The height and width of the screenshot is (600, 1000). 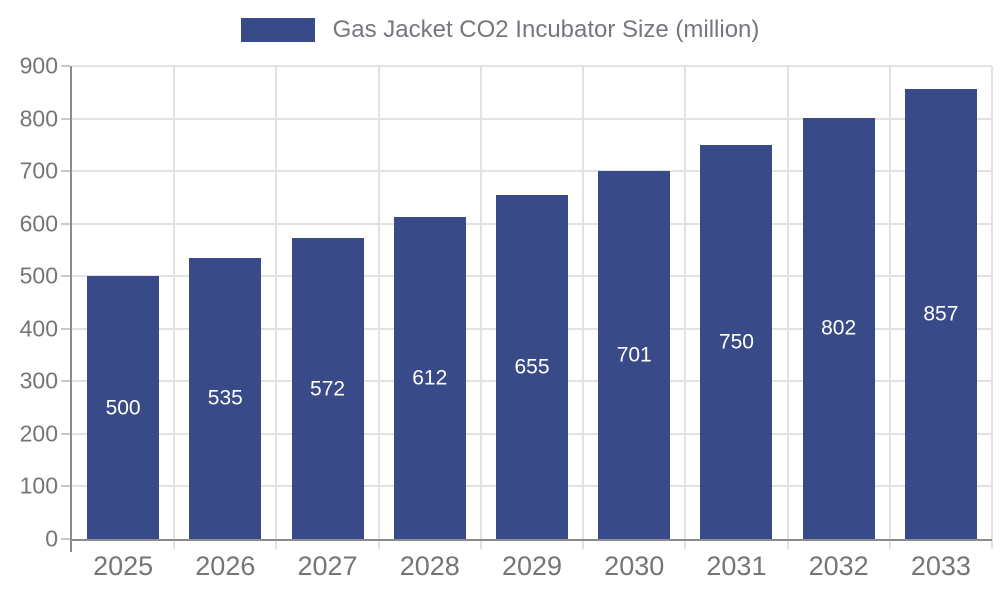 I want to click on bar-2032: 802, so click(x=838, y=328).